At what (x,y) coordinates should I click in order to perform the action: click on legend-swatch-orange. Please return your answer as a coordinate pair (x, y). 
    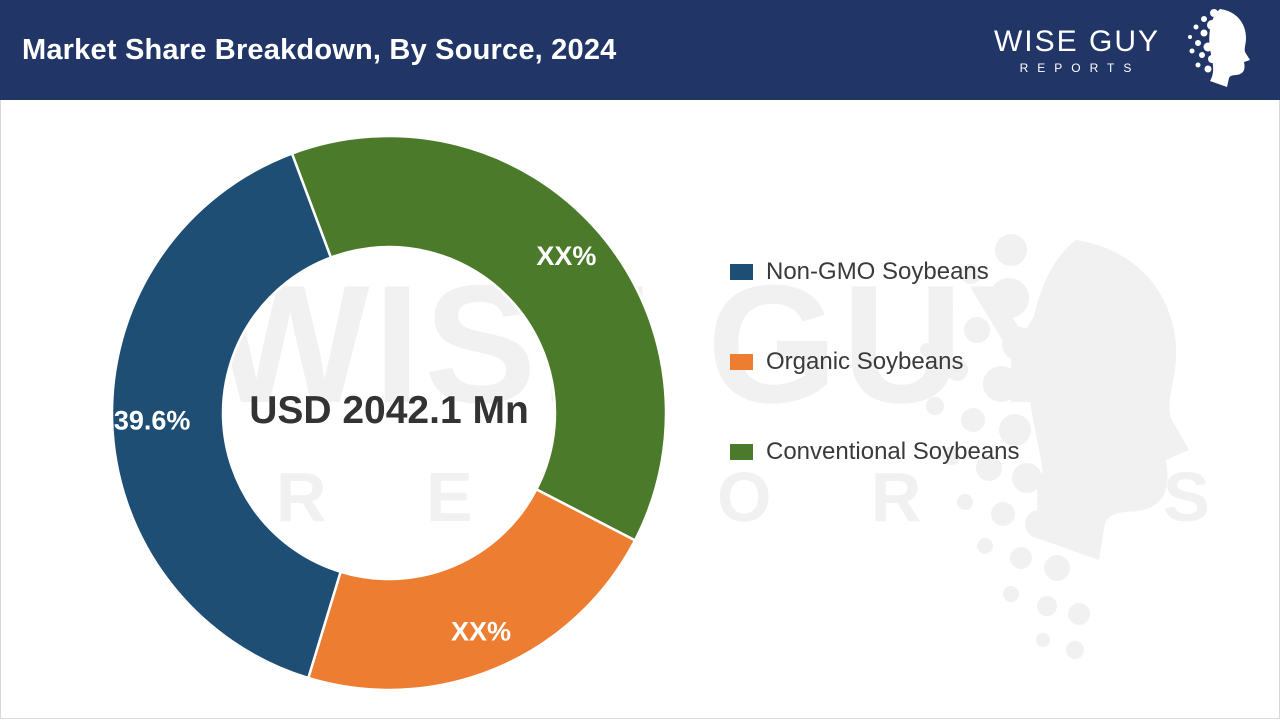
    Looking at the image, I should click on (741, 362).